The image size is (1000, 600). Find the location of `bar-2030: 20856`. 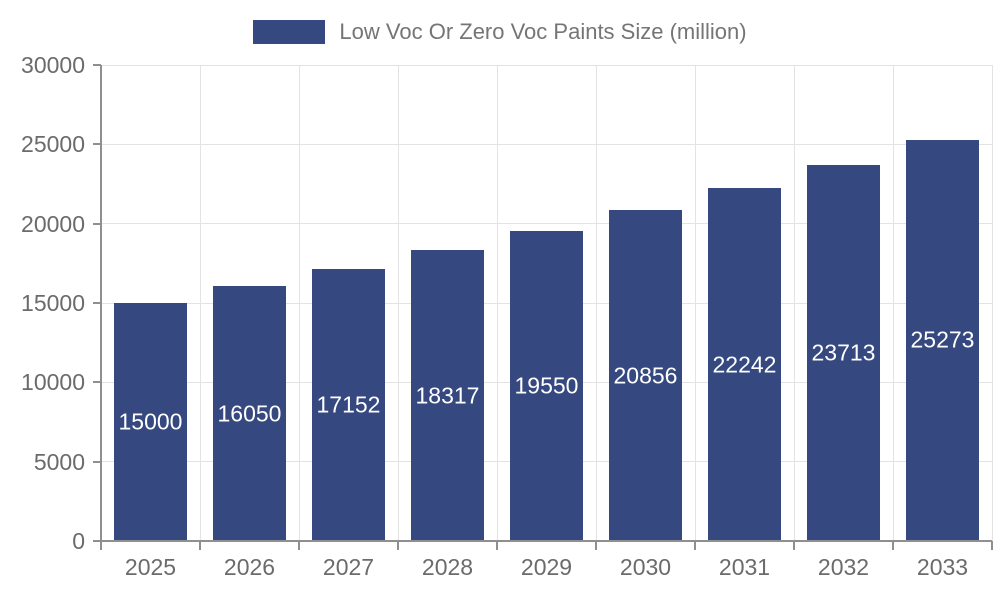

bar-2030: 20856 is located at coordinates (645, 375).